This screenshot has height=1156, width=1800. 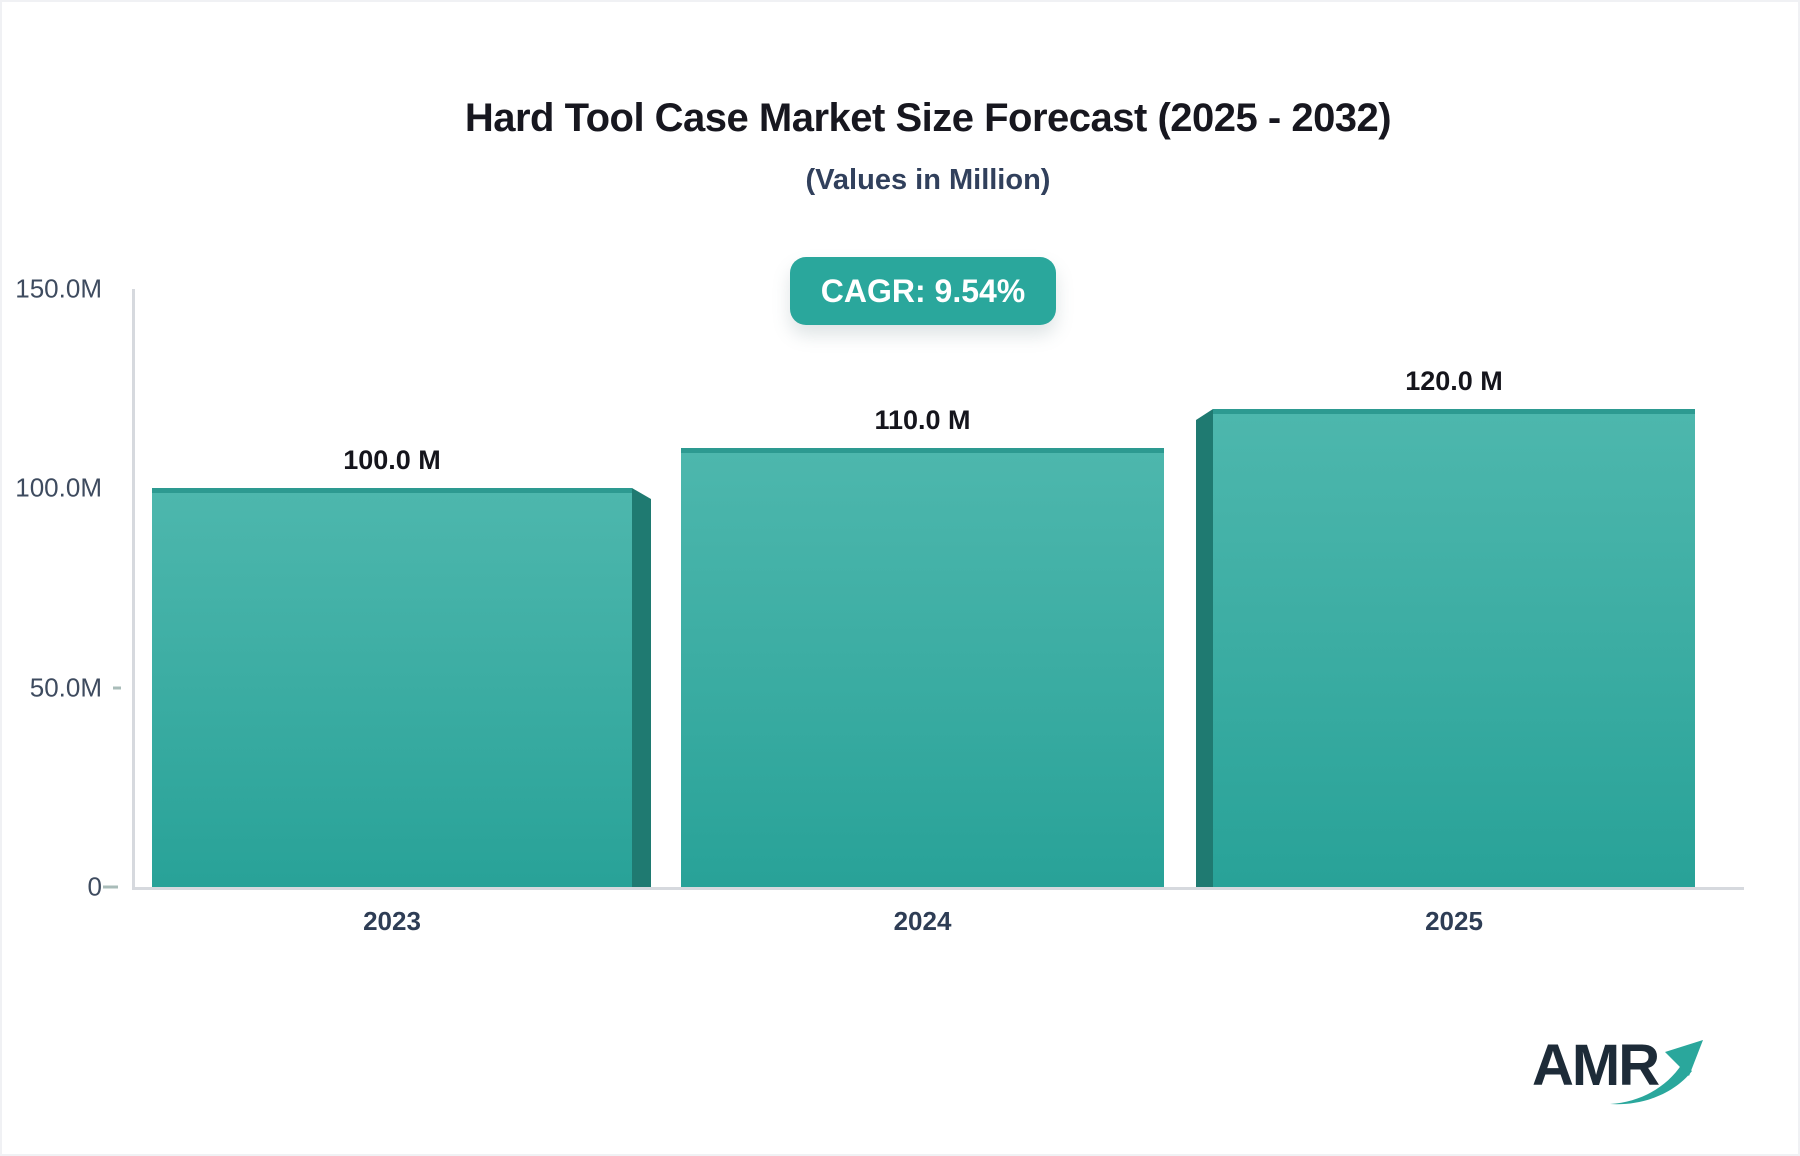 I want to click on bar-side-2025, so click(x=1204, y=648).